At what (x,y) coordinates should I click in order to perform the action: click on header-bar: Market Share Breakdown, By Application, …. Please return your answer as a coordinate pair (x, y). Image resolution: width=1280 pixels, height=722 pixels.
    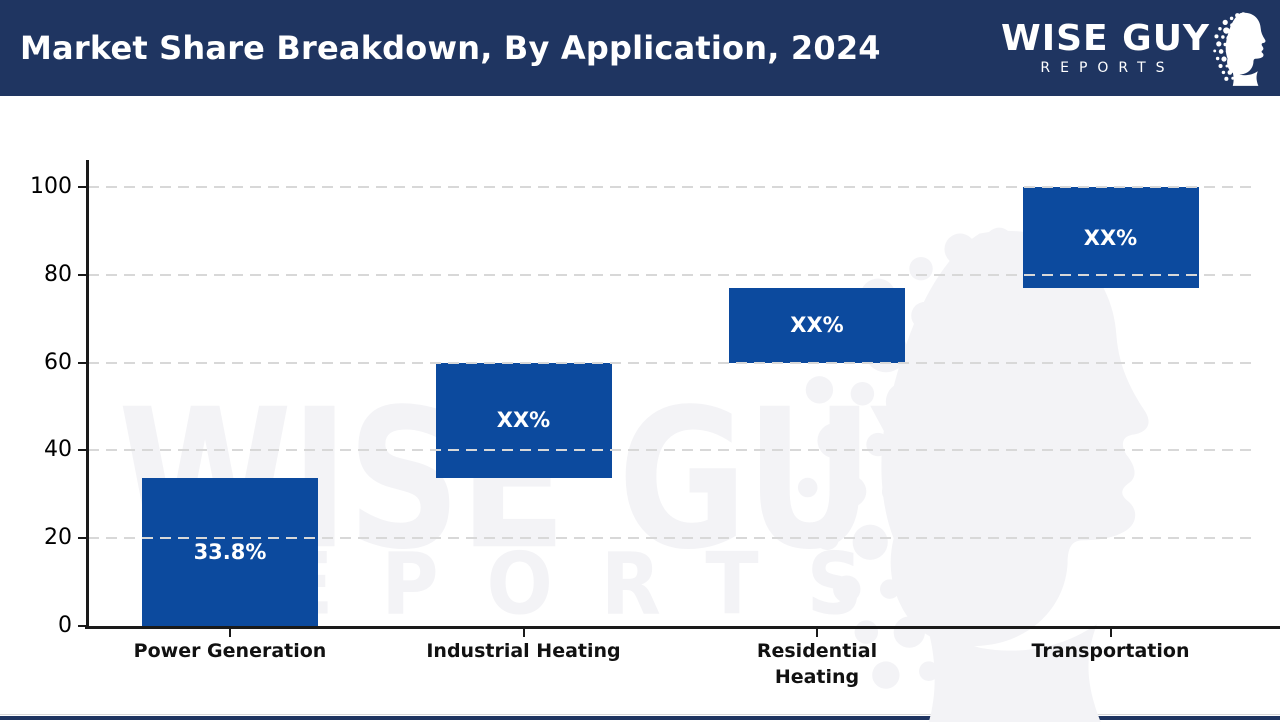
    Looking at the image, I should click on (640, 48).